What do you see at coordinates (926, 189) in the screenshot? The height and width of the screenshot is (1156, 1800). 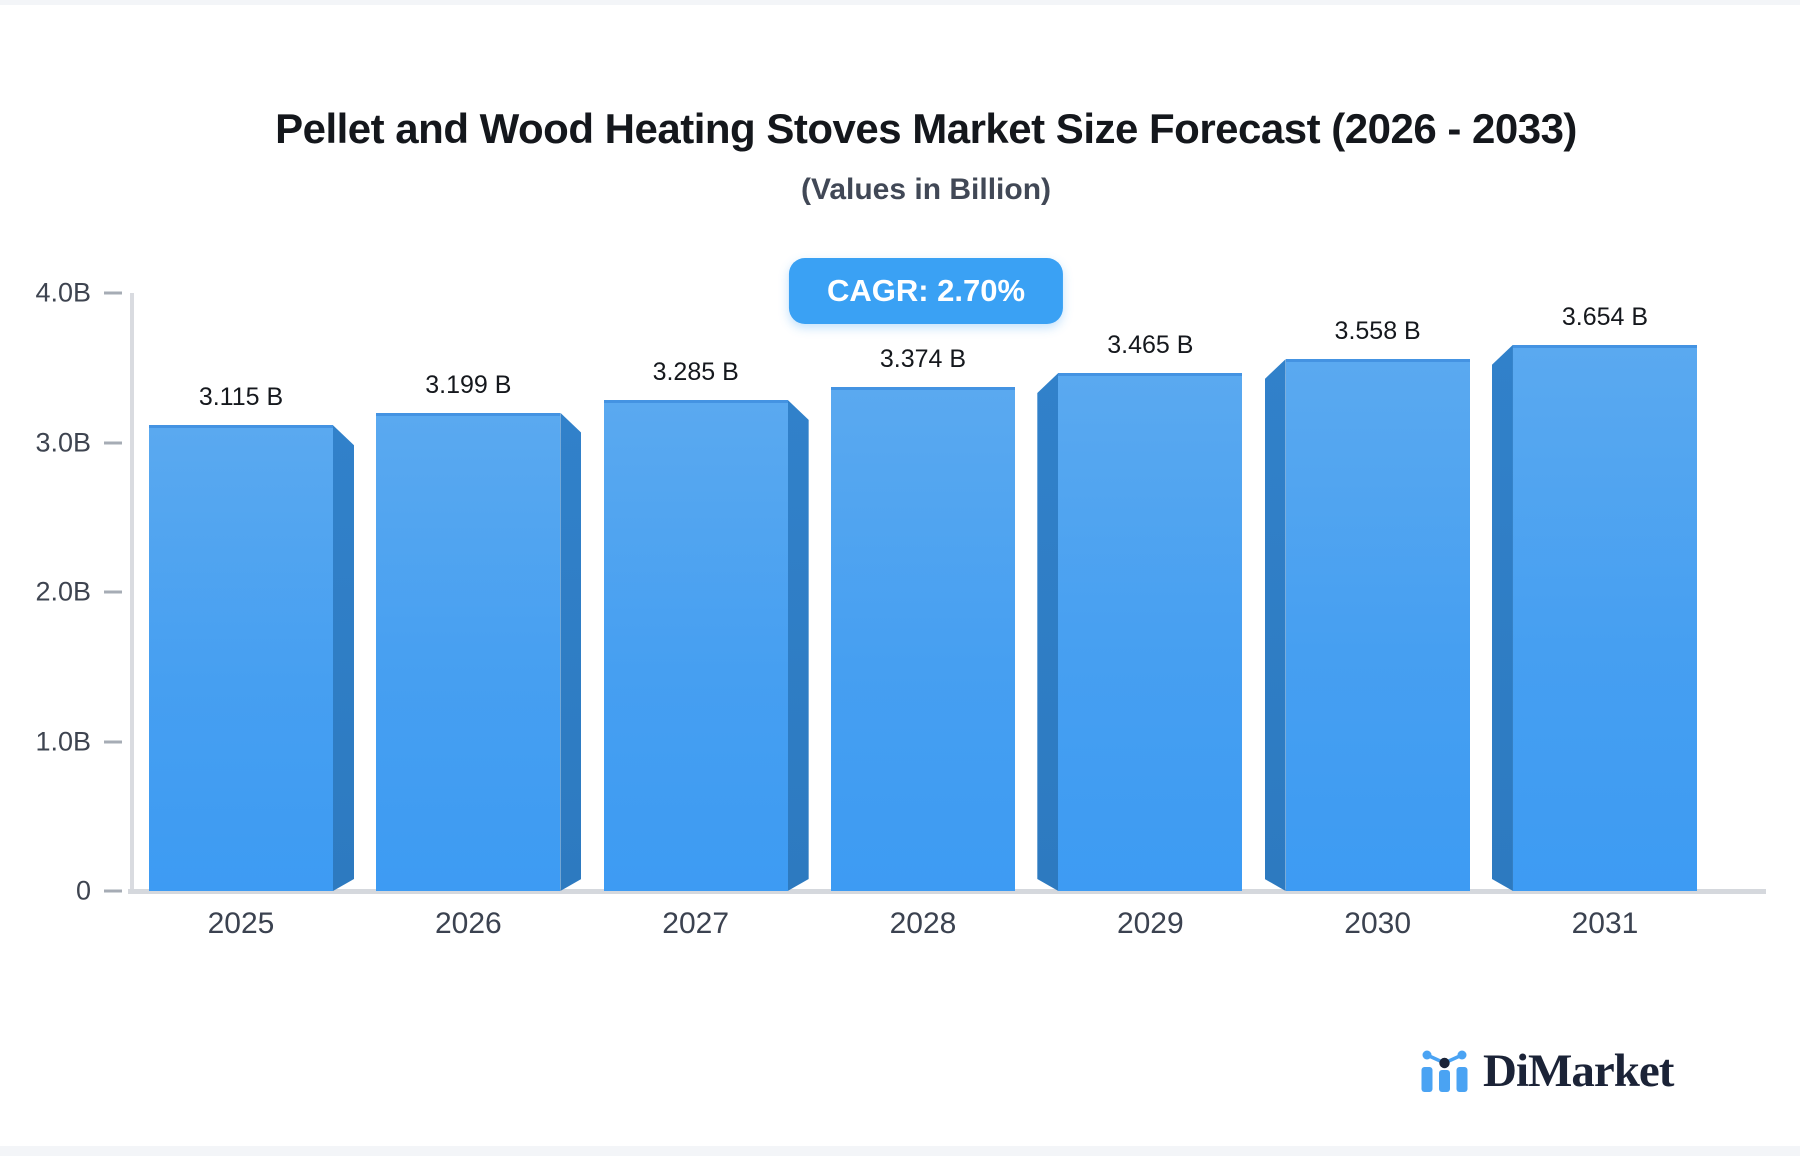 I see `chart-subtitle: (Values in Billion)` at bounding box center [926, 189].